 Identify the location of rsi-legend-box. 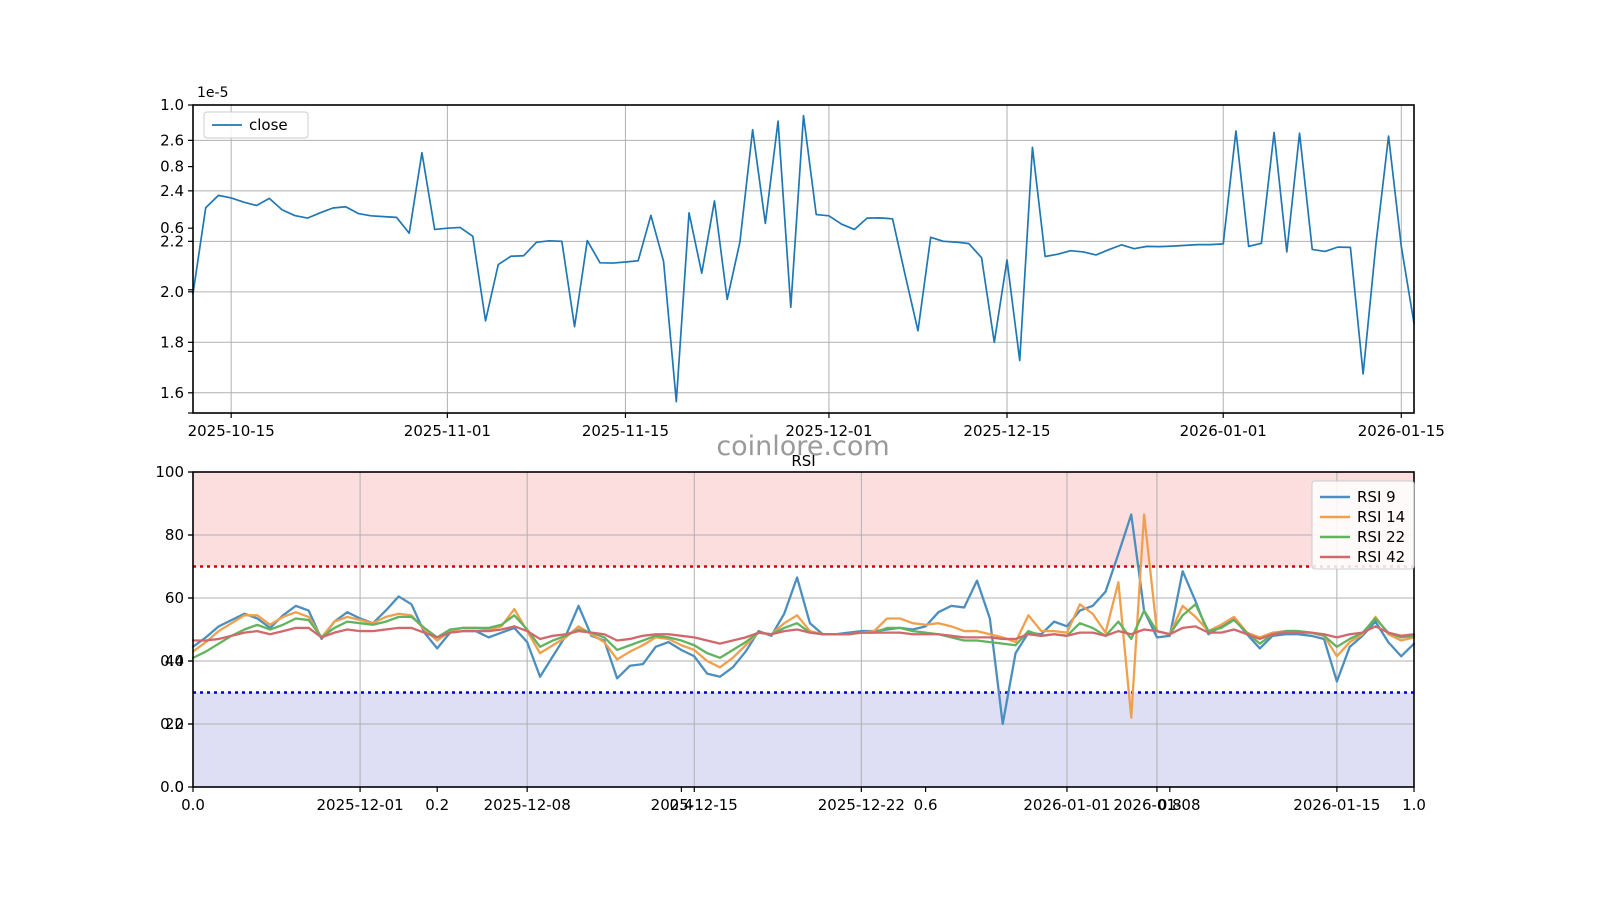
(1363, 525).